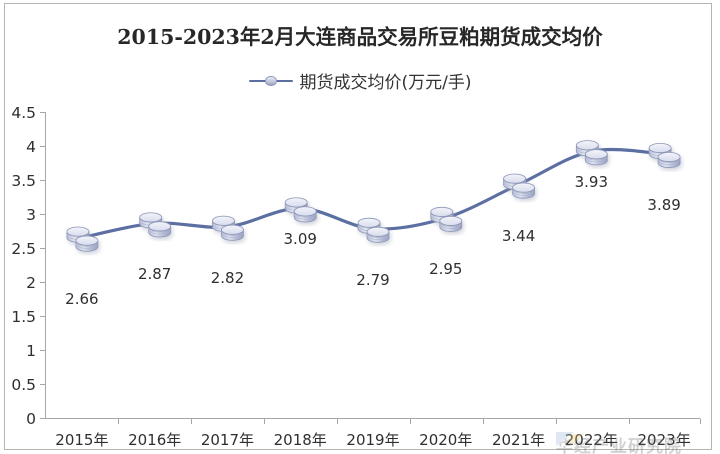 The width and height of the screenshot is (720, 454). Describe the element at coordinates (31, 282) in the screenshot. I see `y-tick-label: 2` at that location.